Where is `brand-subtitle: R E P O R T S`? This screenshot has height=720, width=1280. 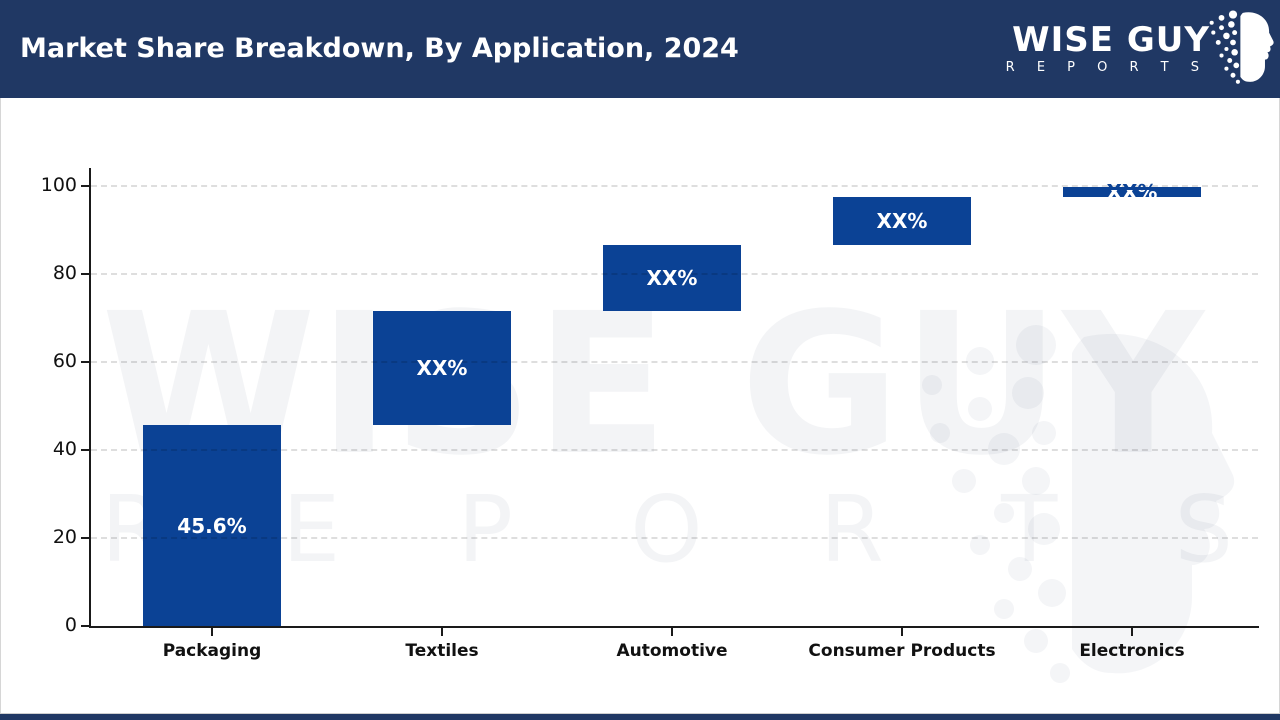 brand-subtitle: R E P O R T S is located at coordinates (1106, 67).